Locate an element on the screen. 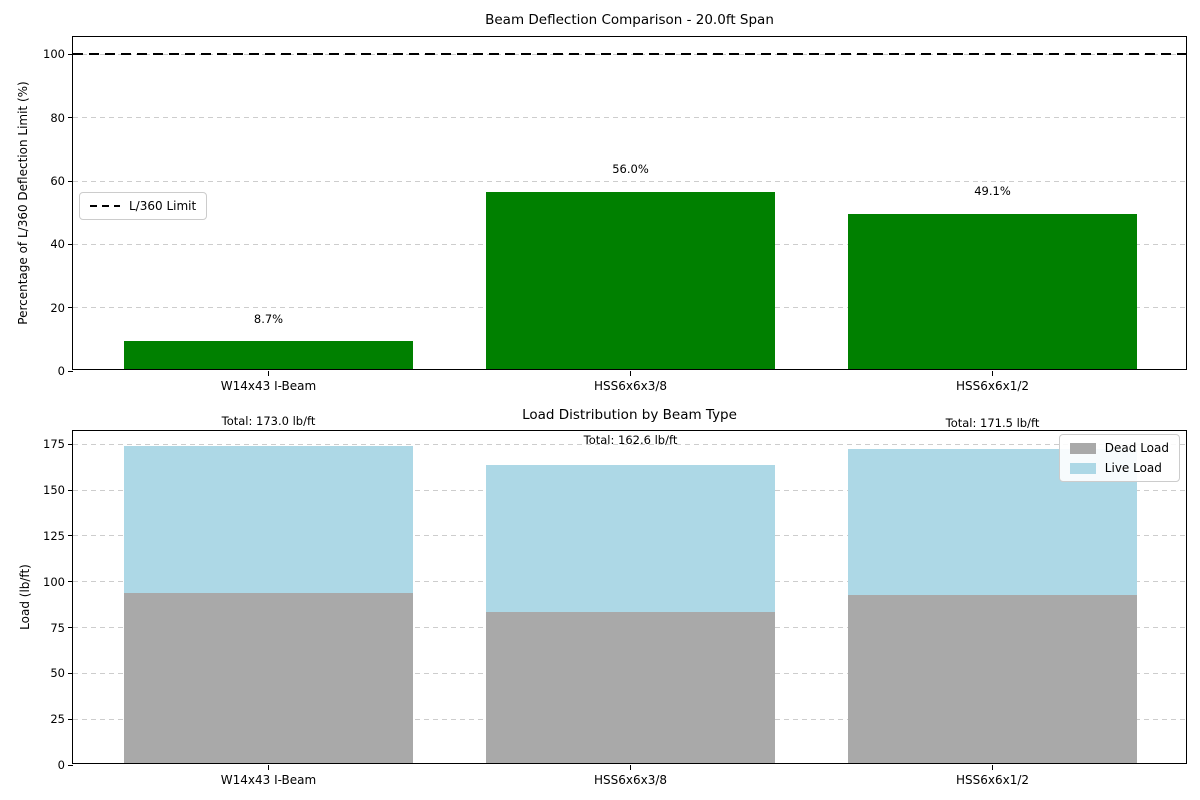  load-chart-title: Load Distribution by Beam Type is located at coordinates (629, 415).